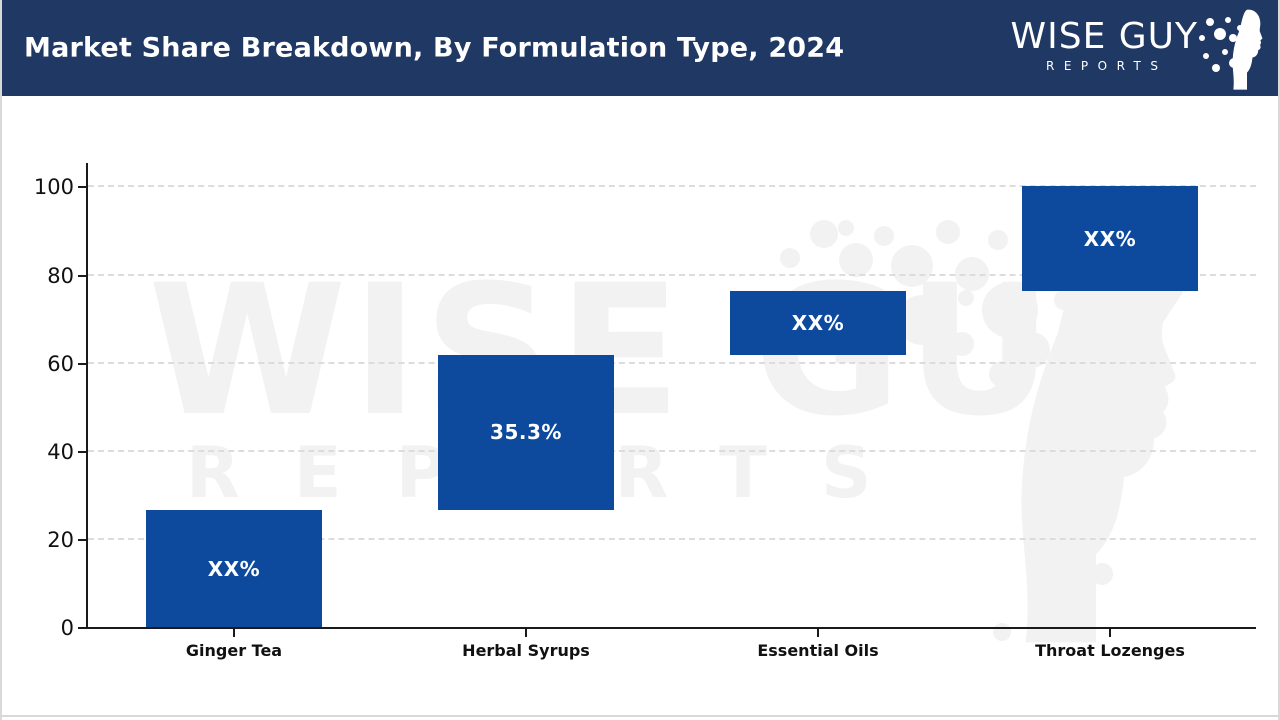 The width and height of the screenshot is (1280, 720). Describe the element at coordinates (60, 539) in the screenshot. I see `y-tick-label: 20` at that location.